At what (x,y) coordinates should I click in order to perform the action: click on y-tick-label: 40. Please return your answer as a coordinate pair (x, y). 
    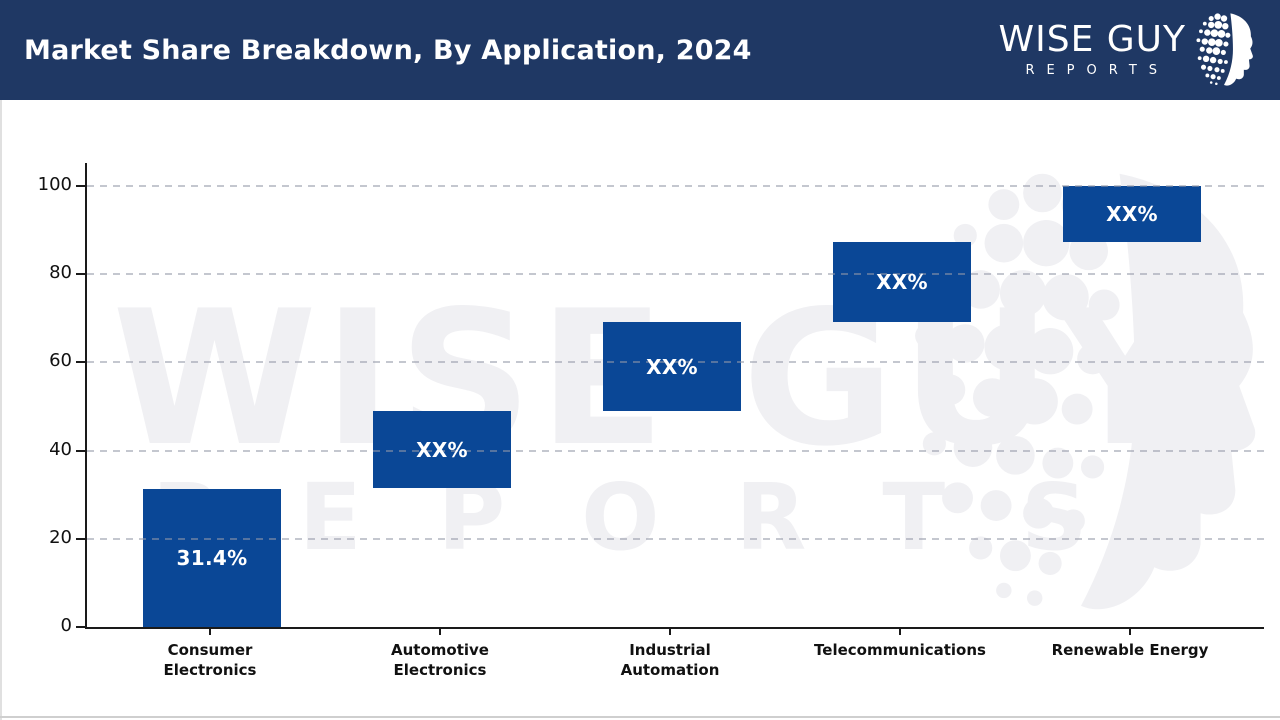
    Looking at the image, I should click on (60, 449).